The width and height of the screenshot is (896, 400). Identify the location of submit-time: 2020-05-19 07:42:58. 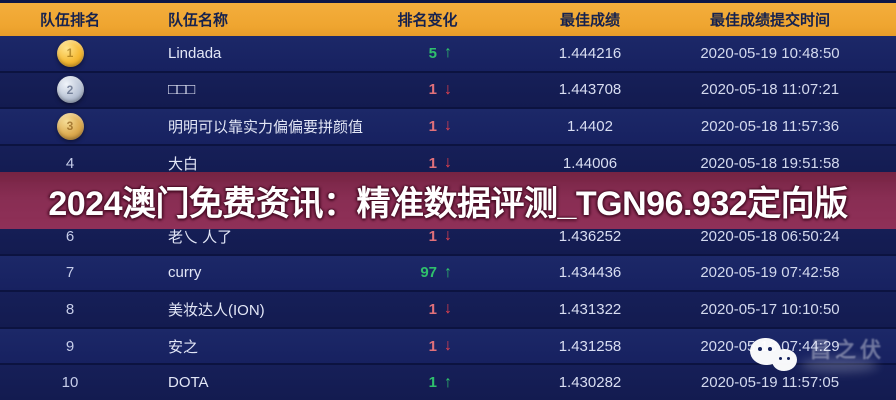
(770, 273).